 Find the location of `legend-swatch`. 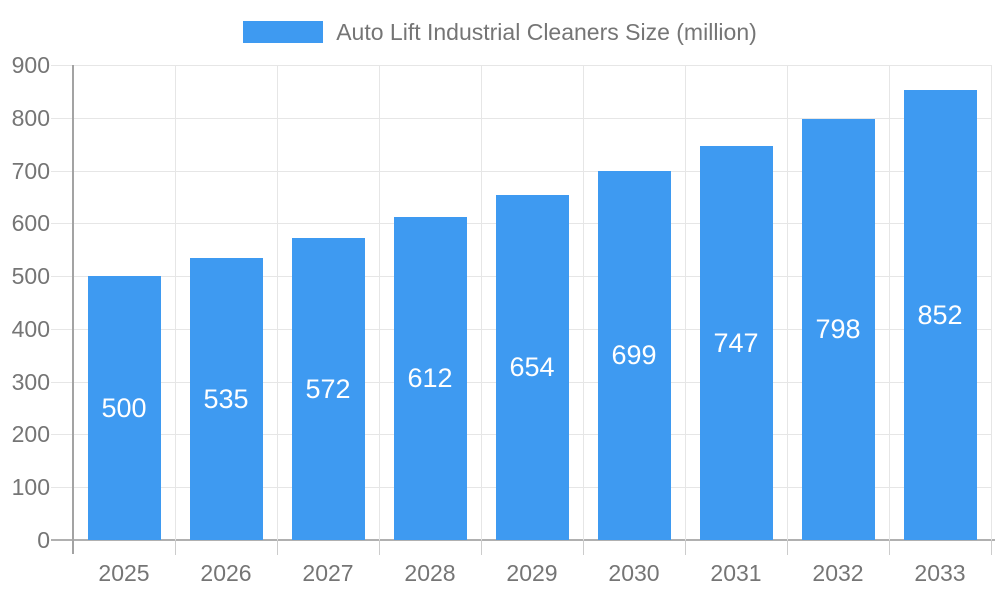

legend-swatch is located at coordinates (283, 32).